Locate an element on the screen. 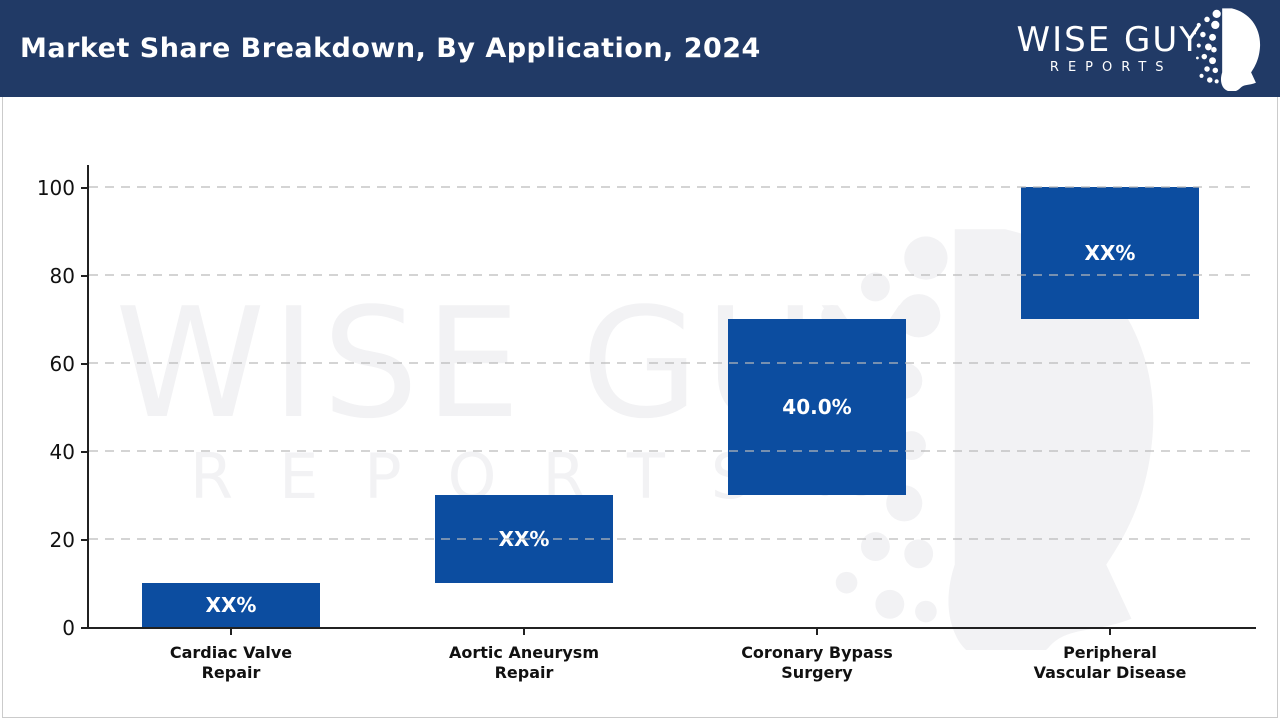 This screenshot has height=720, width=1280. category-label-line: Vascular Disease is located at coordinates (1110, 672).